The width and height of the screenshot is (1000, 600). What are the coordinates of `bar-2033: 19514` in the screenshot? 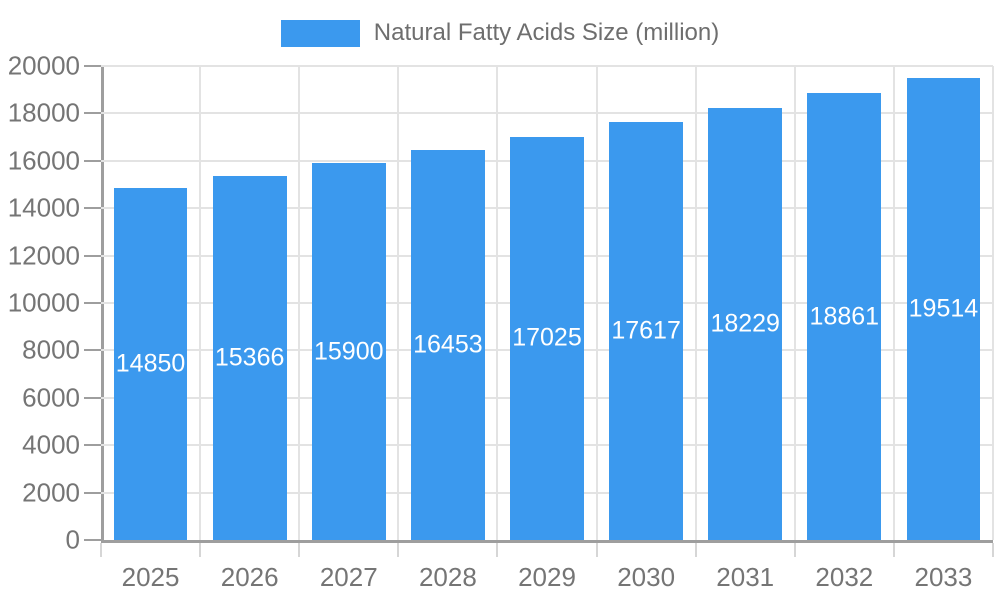 It's located at (943, 308).